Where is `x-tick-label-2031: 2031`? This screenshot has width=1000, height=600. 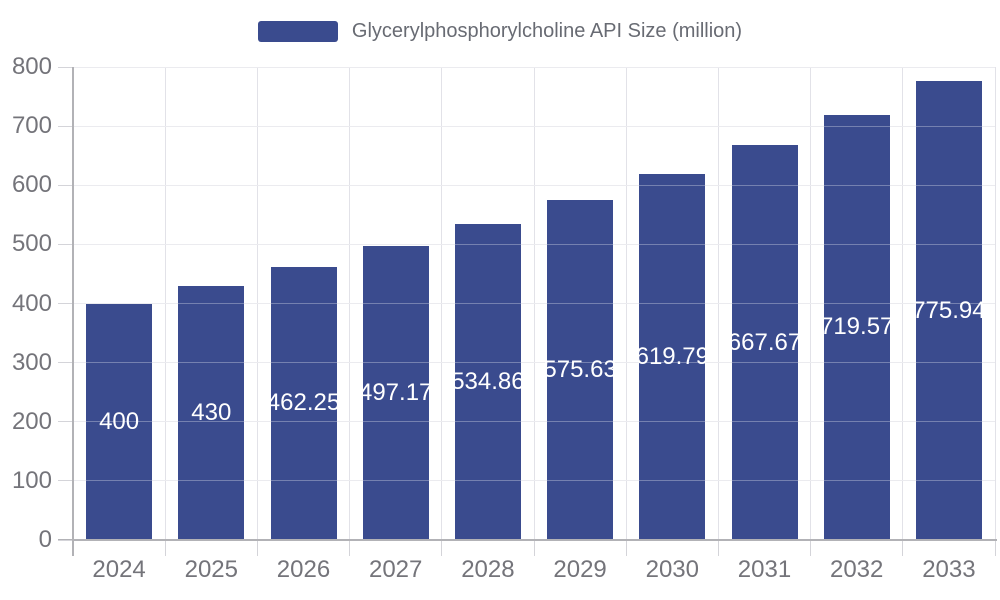 x-tick-label-2031: 2031 is located at coordinates (764, 569).